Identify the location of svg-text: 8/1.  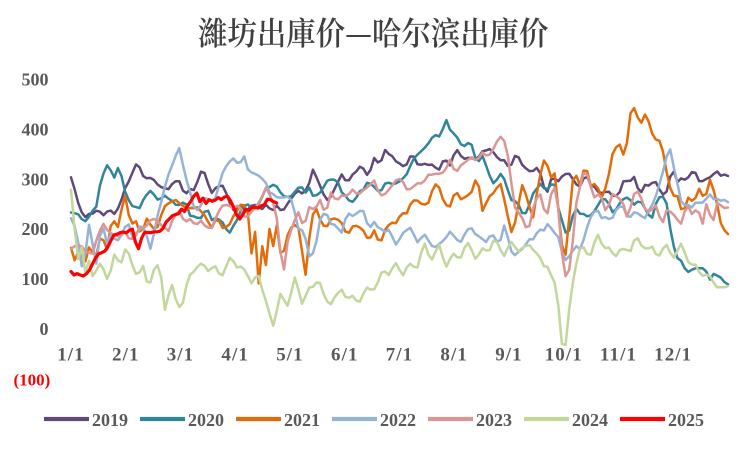
(454, 354).